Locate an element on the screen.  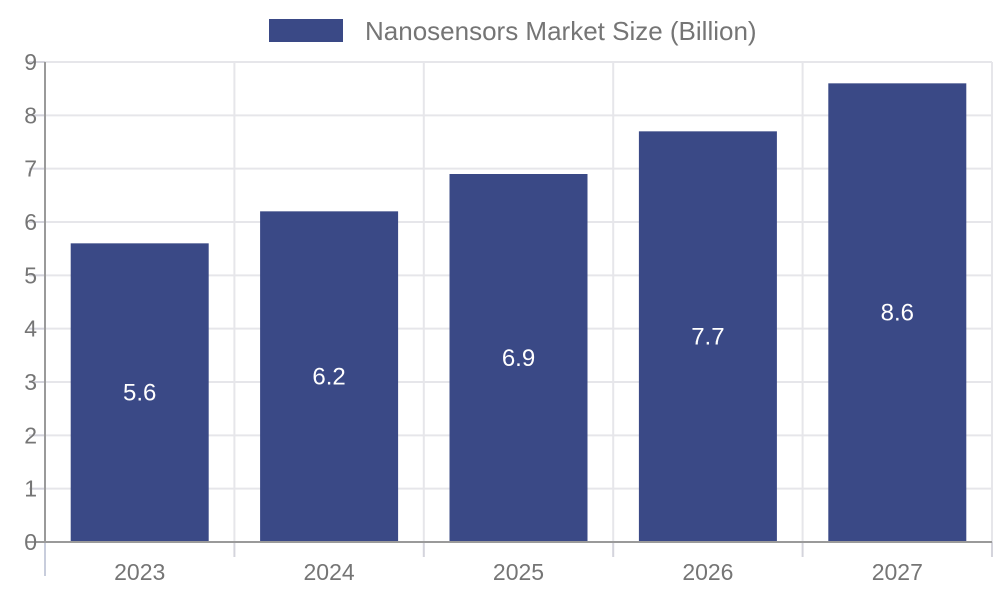
x-tick-label: 2026 is located at coordinates (707, 572).